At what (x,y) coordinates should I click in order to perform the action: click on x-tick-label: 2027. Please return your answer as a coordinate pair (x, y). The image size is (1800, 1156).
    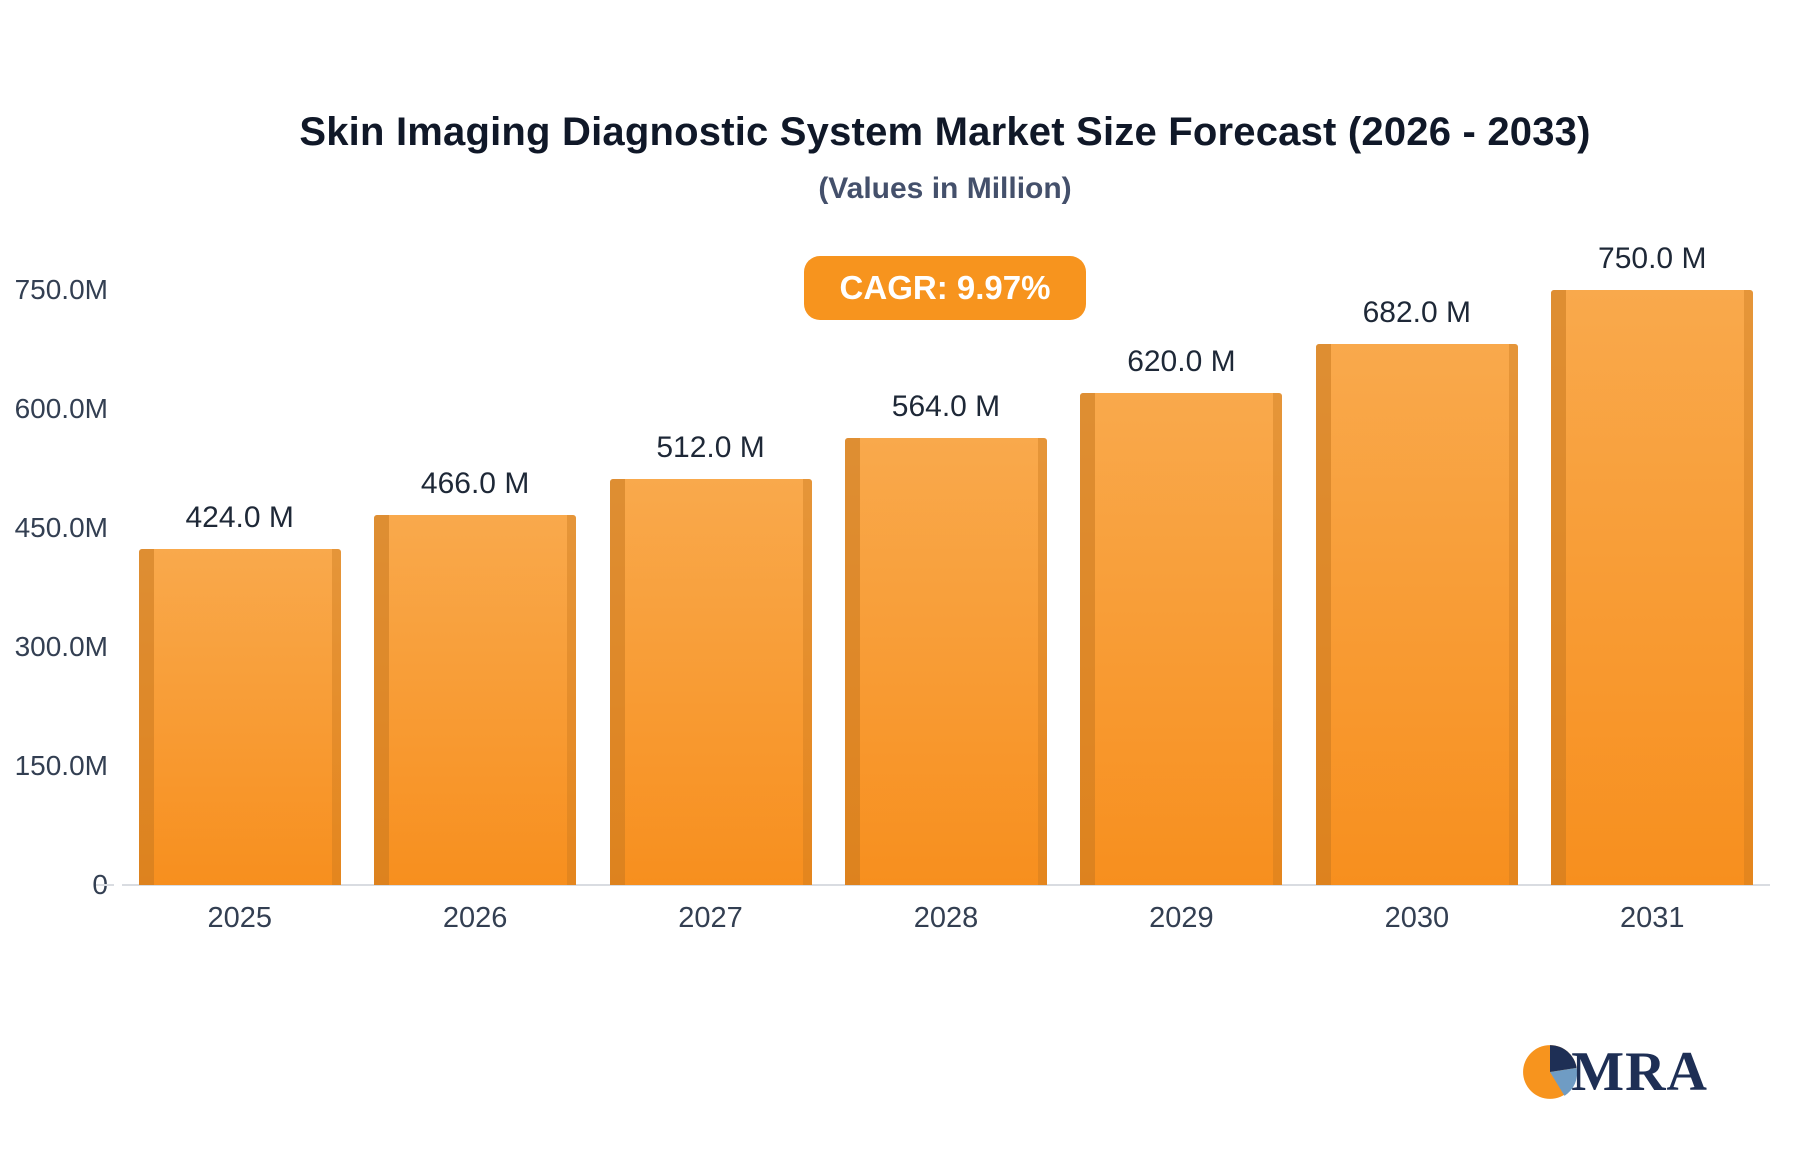
    Looking at the image, I should click on (710, 918).